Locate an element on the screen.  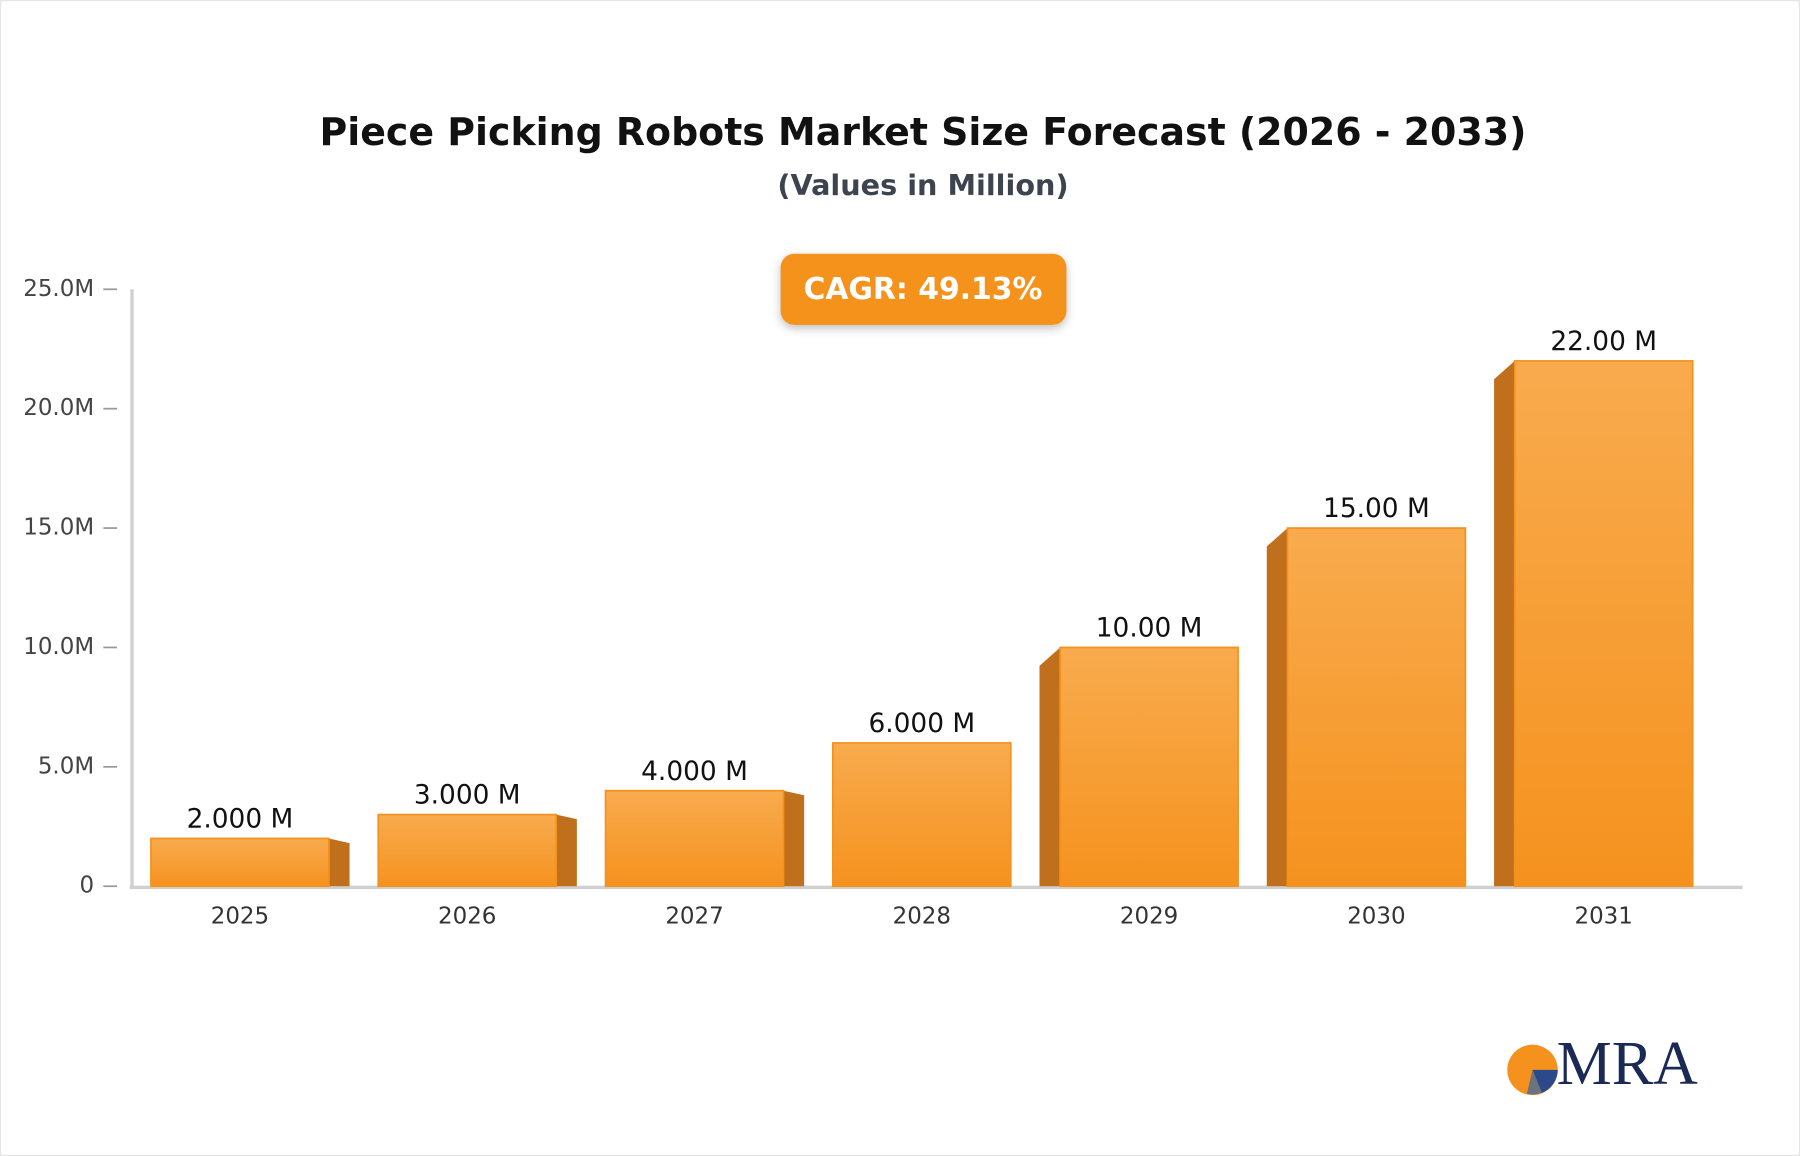
chart-subtitle: (Values in Million) is located at coordinates (922, 185).